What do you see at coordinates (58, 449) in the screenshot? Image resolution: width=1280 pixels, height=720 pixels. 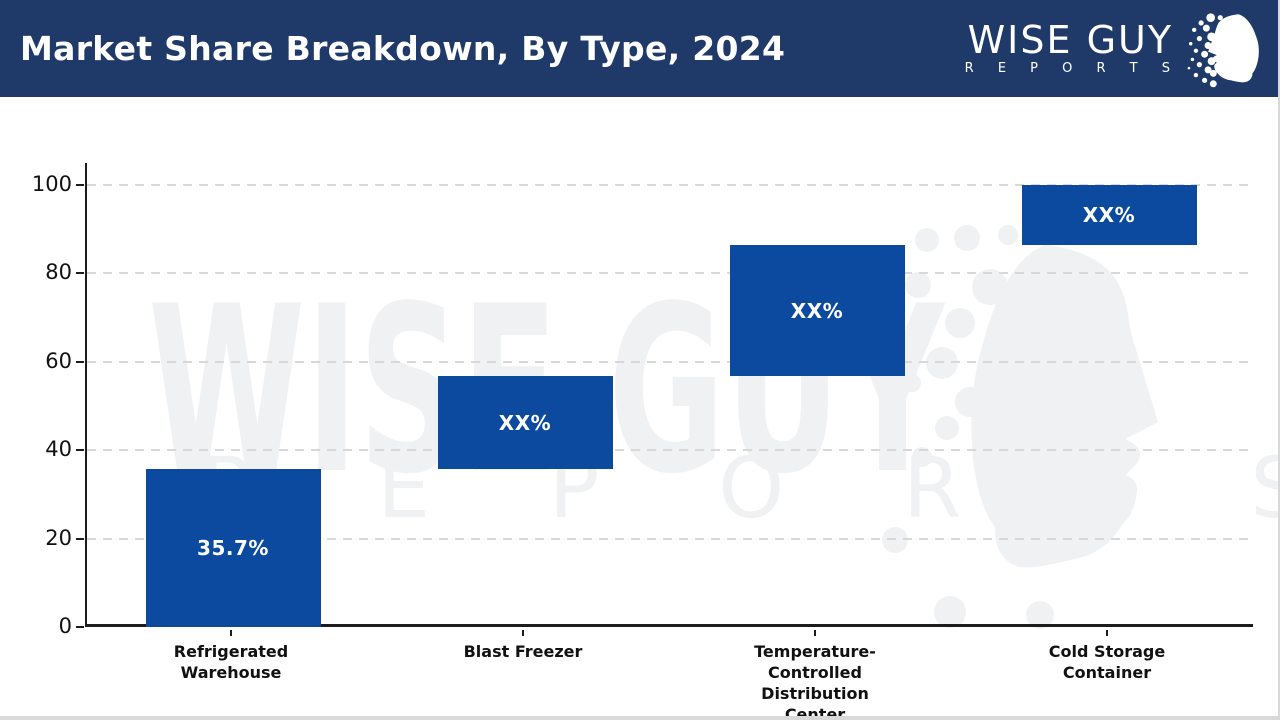 I see `y-tick-label: 40` at bounding box center [58, 449].